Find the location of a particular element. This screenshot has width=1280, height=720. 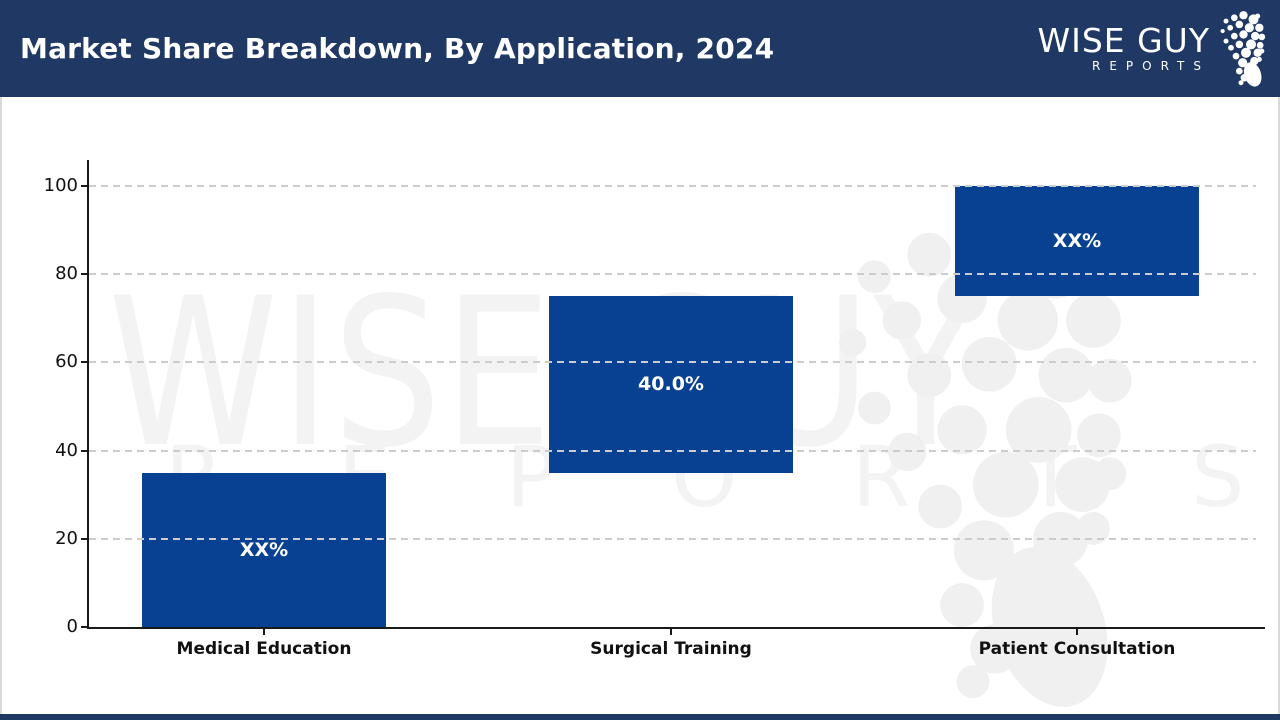

brand-reports-label: REPORTS is located at coordinates (1150, 66).